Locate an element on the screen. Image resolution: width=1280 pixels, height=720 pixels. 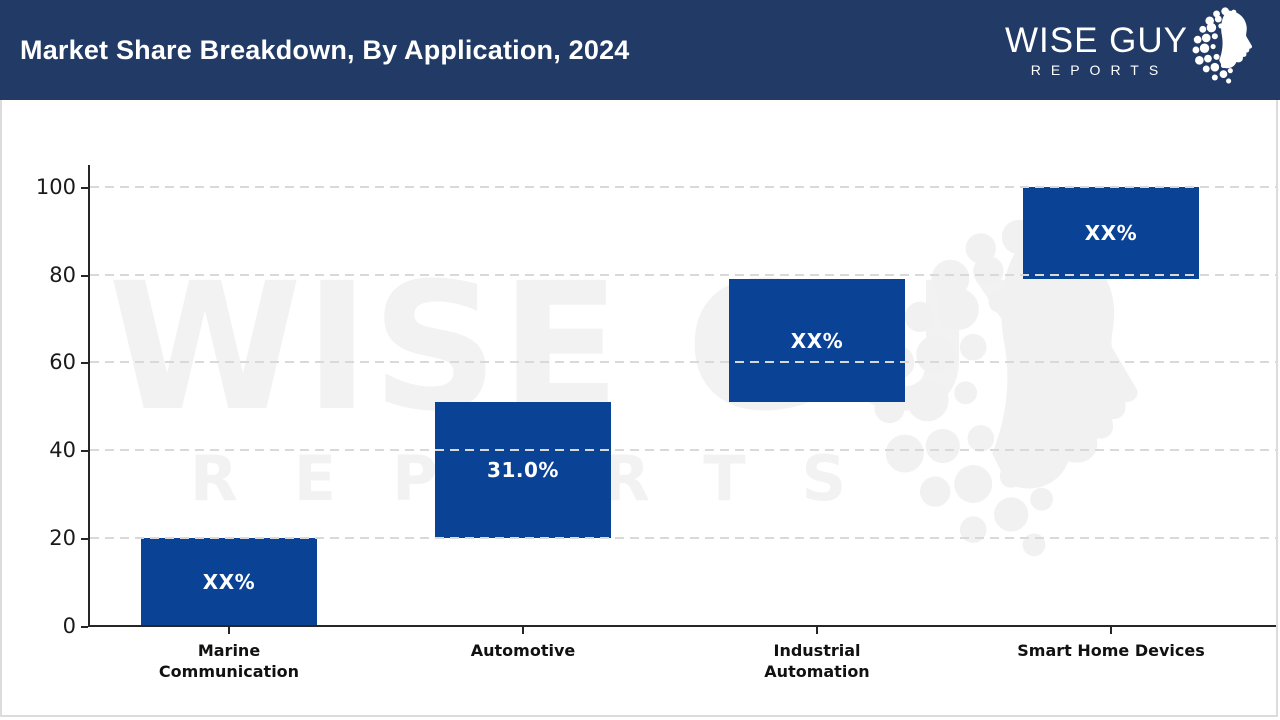
bar-automotive: 31.0% is located at coordinates (523, 470).